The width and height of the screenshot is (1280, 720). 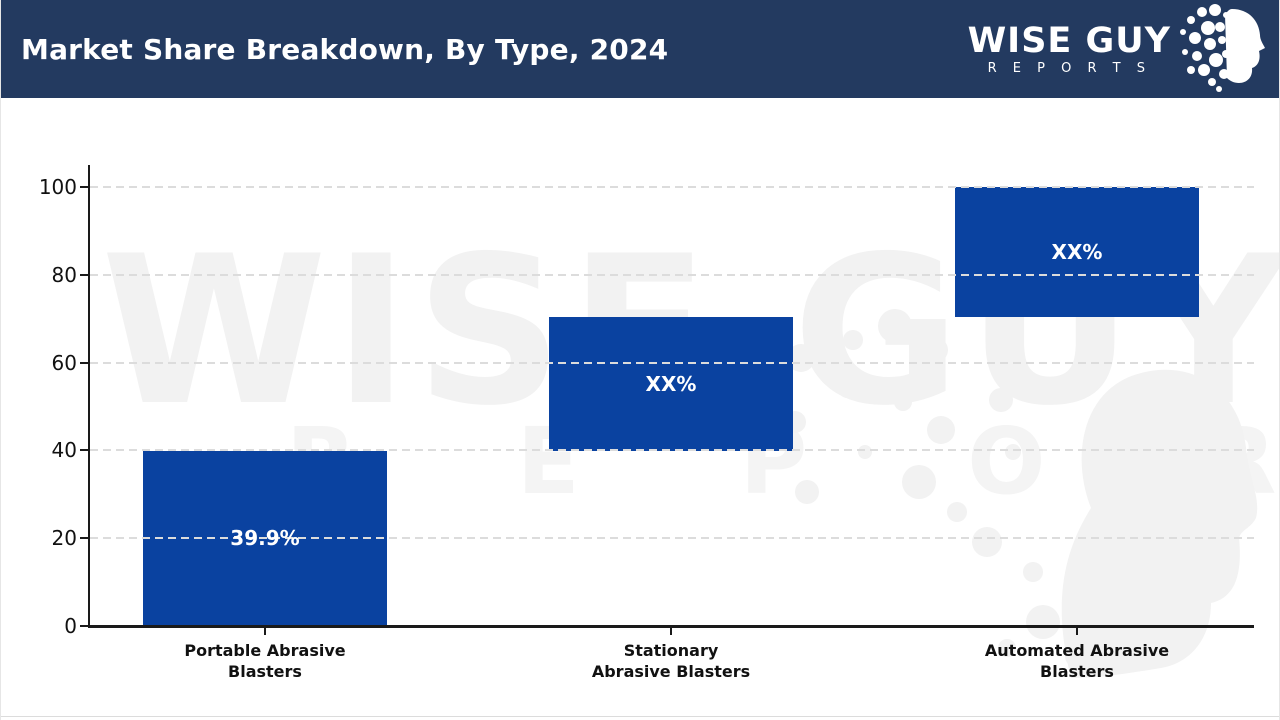 I want to click on logo-face-icon, so click(x=1222, y=48).